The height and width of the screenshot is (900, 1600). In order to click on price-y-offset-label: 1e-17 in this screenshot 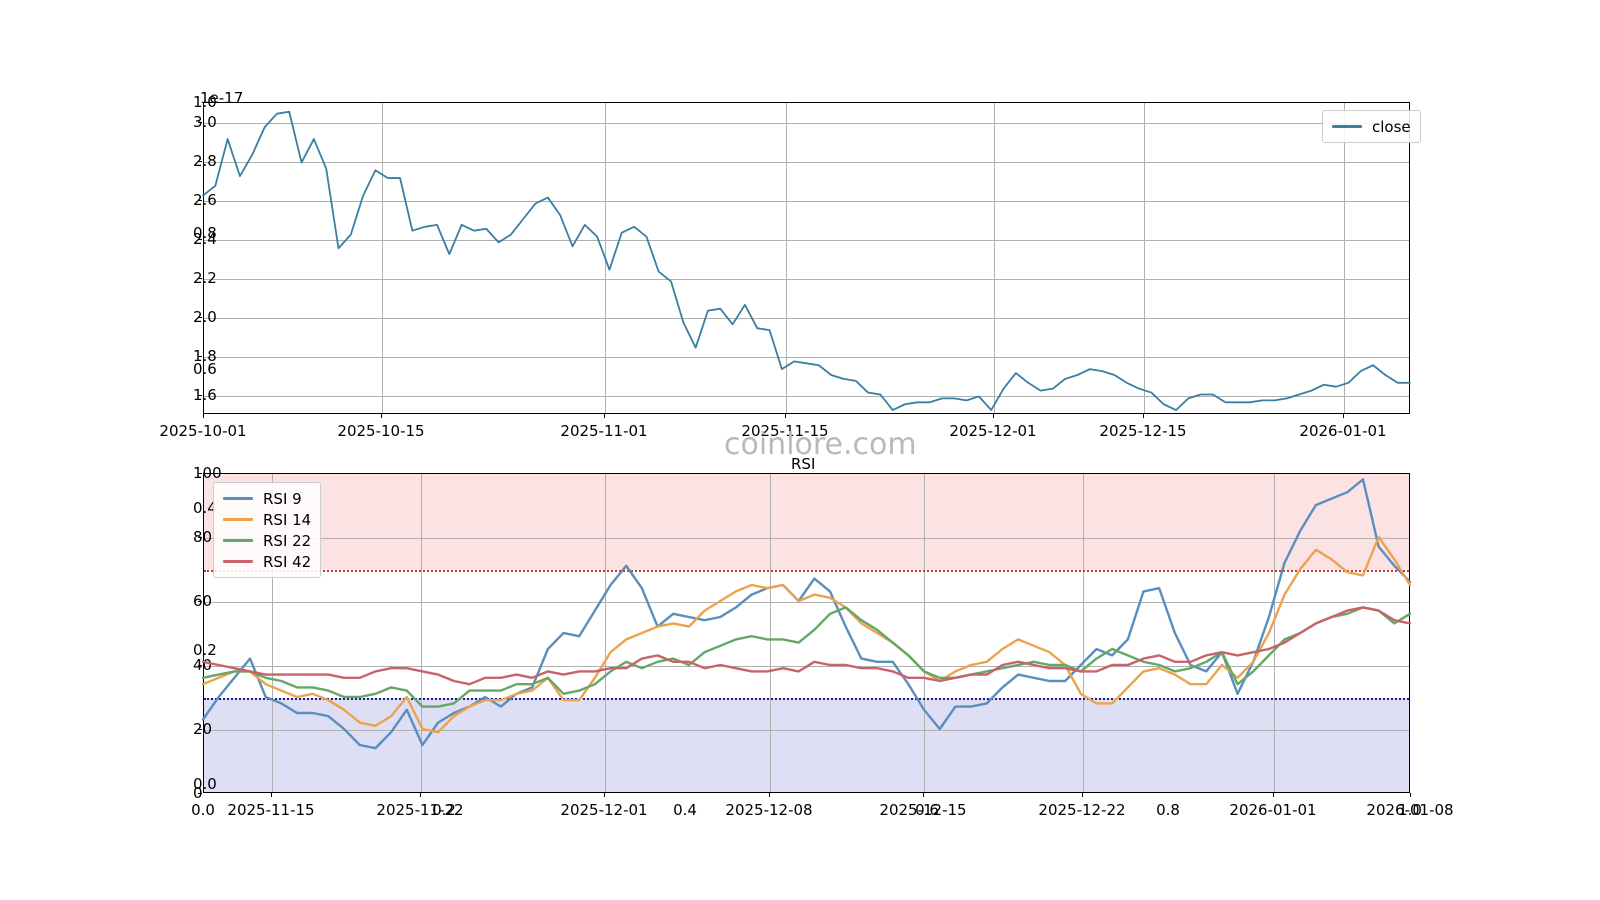, I will do `click(222, 98)`.